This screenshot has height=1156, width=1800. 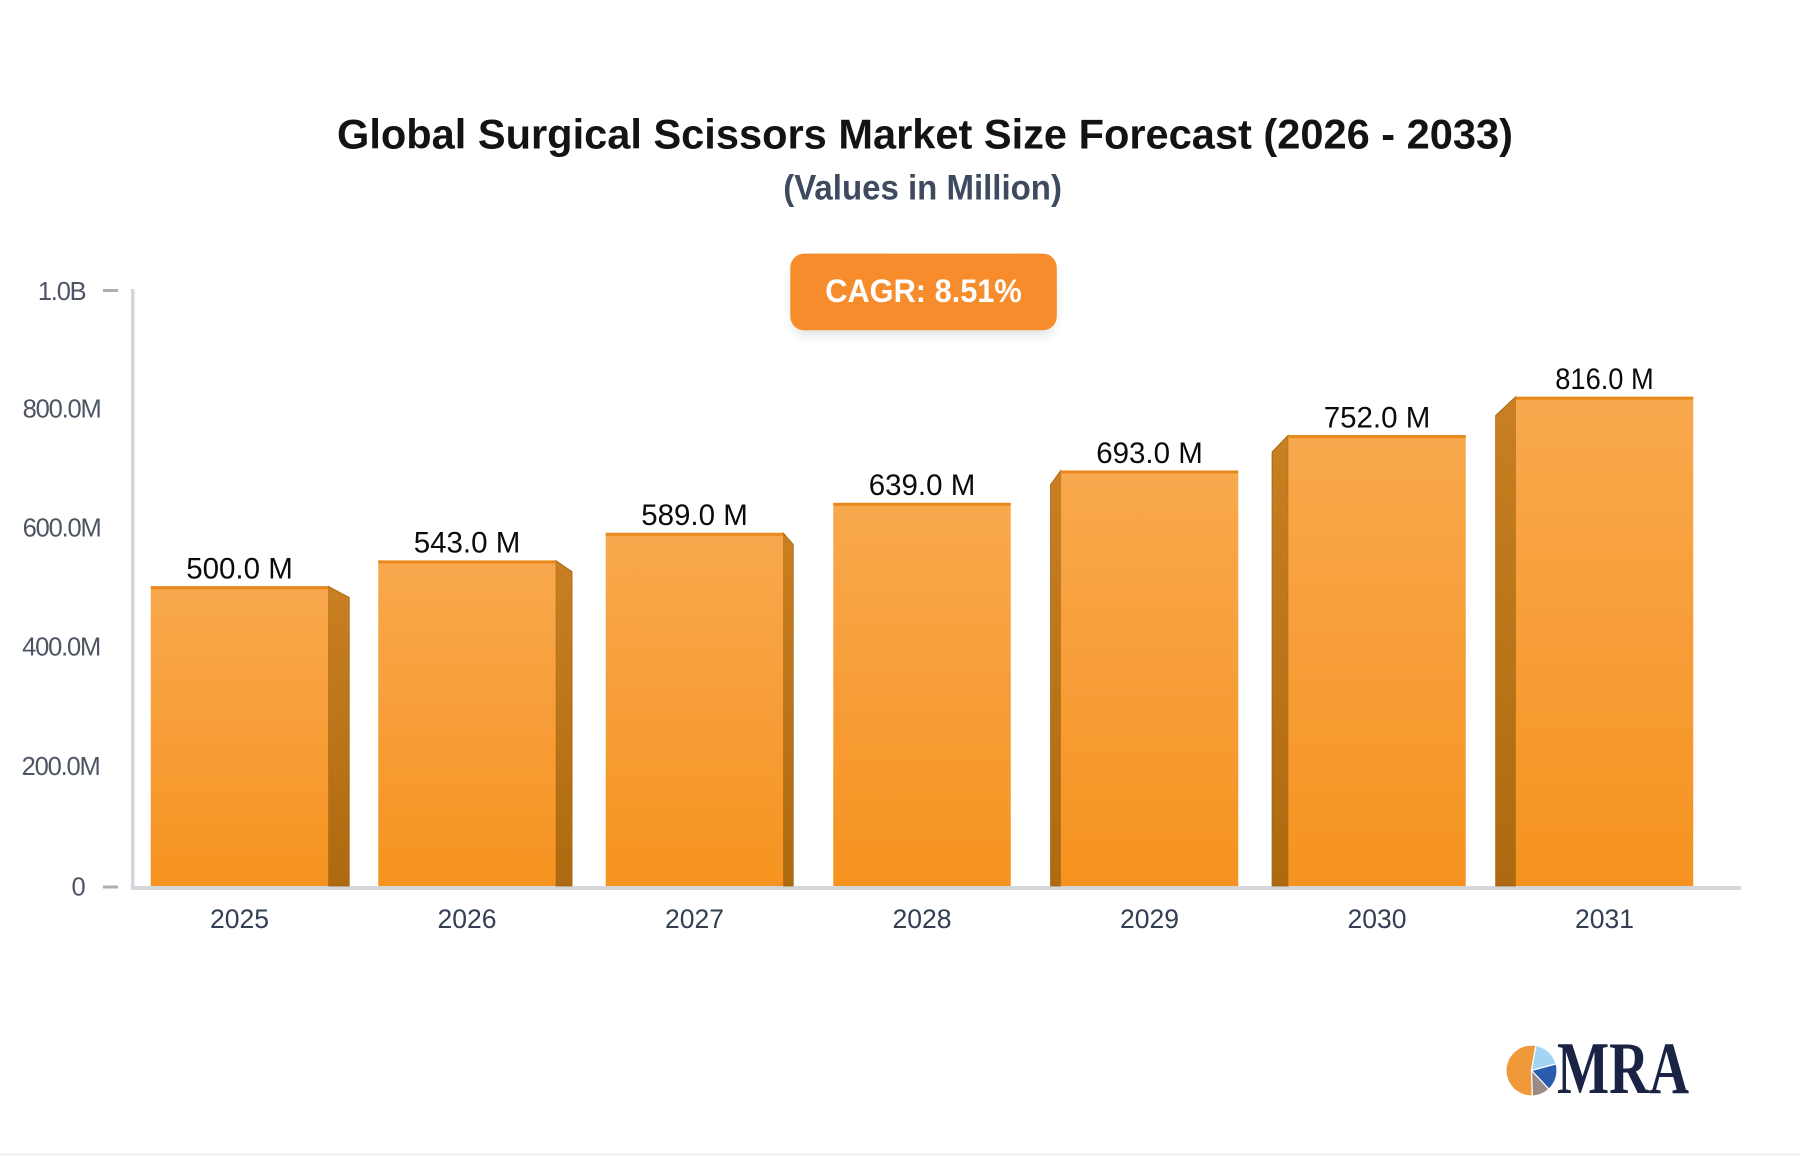 What do you see at coordinates (62, 410) in the screenshot?
I see `svg-text: 800.0M` at bounding box center [62, 410].